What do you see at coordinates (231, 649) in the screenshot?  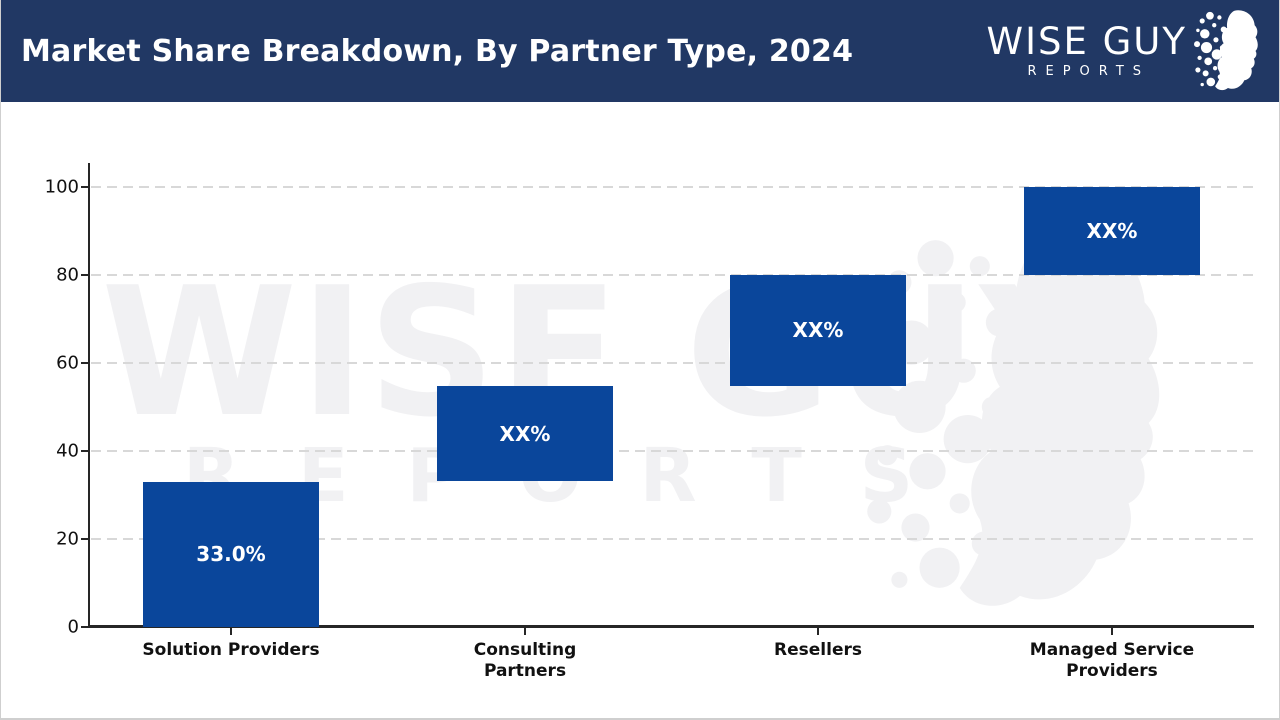 I see `x-category-label: Solution Providers` at bounding box center [231, 649].